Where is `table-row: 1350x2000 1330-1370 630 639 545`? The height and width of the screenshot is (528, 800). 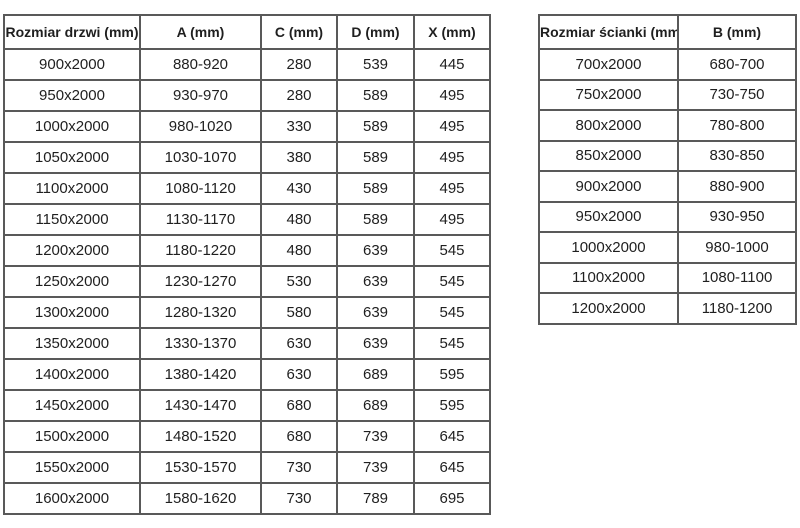 table-row: 1350x2000 1330-1370 630 639 545 is located at coordinates (247, 343).